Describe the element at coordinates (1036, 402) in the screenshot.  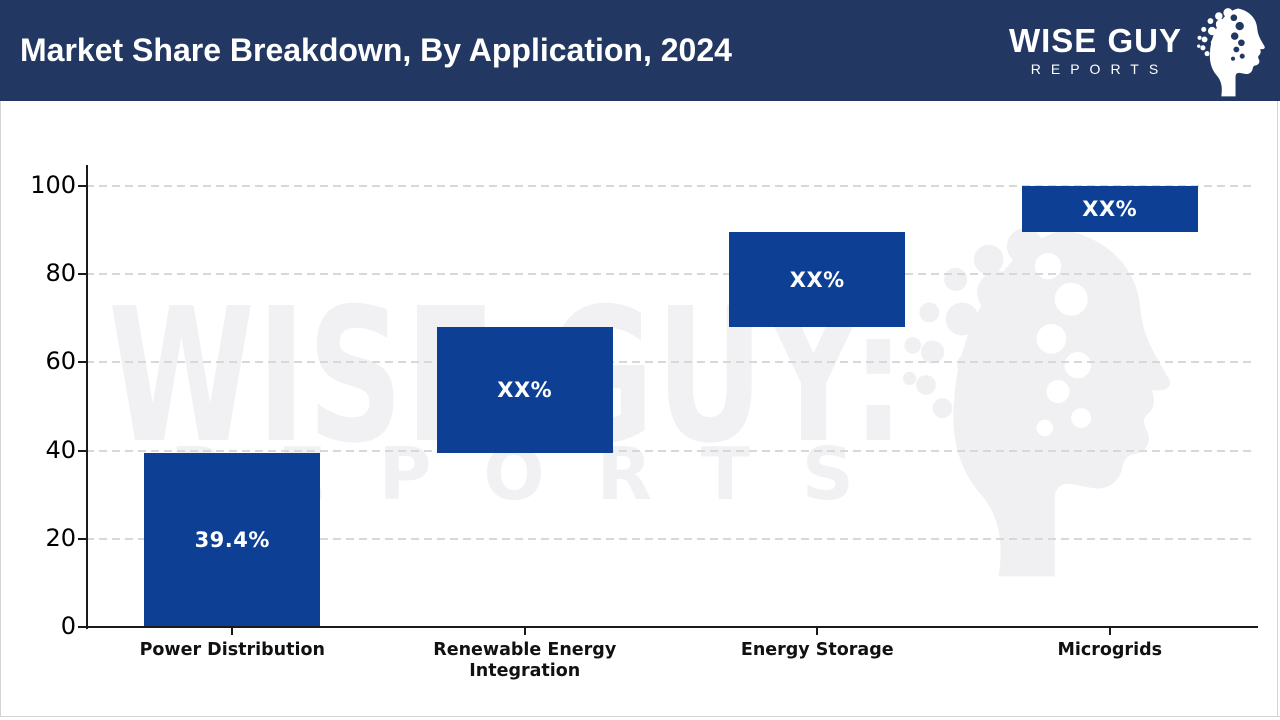
I see `watermark-head-icon` at that location.